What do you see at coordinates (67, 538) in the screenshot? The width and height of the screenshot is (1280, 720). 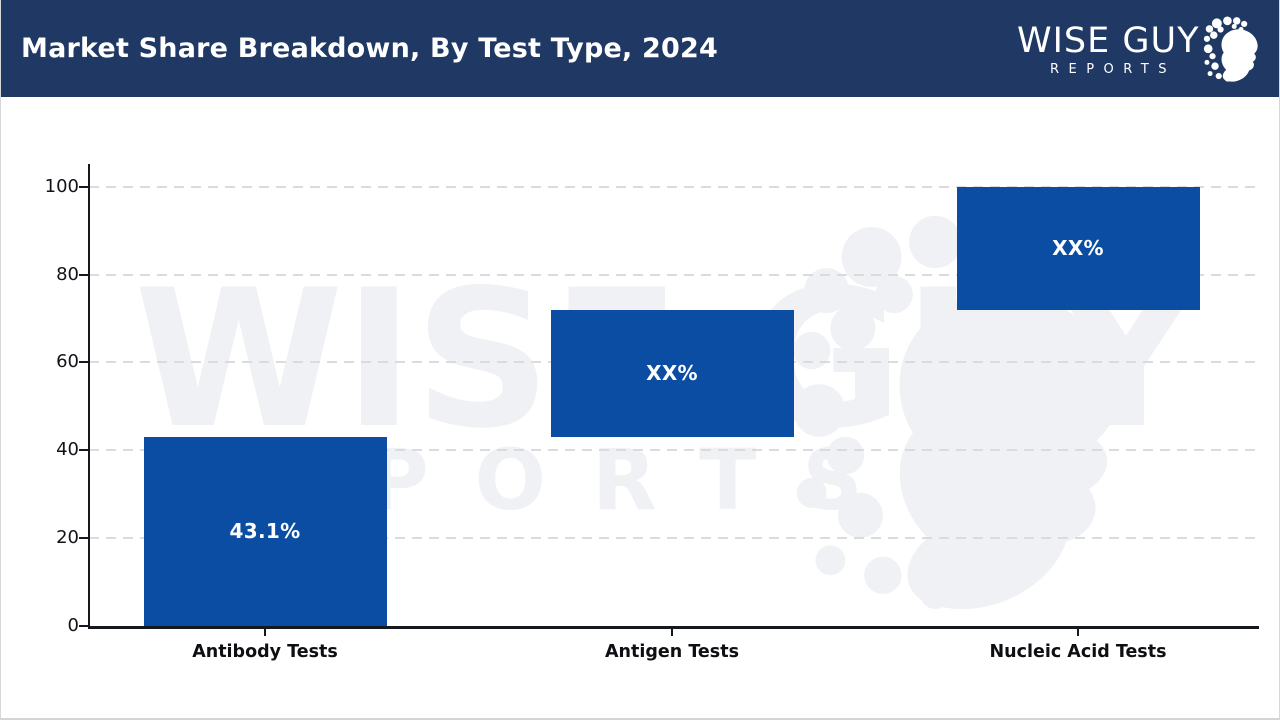 I see `y-tick-label: 20` at bounding box center [67, 538].